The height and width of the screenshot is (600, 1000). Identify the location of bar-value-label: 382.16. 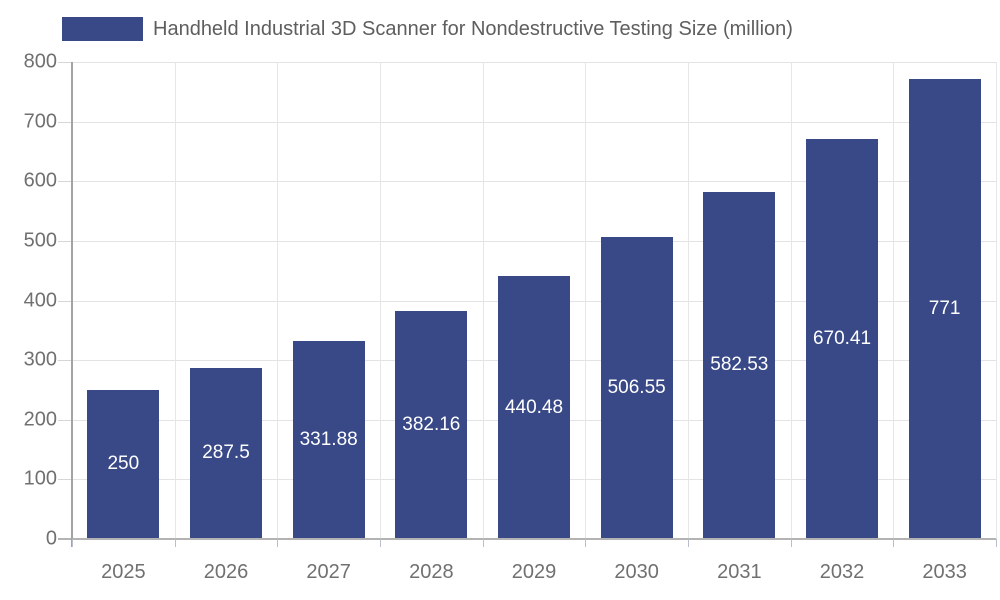
(431, 425).